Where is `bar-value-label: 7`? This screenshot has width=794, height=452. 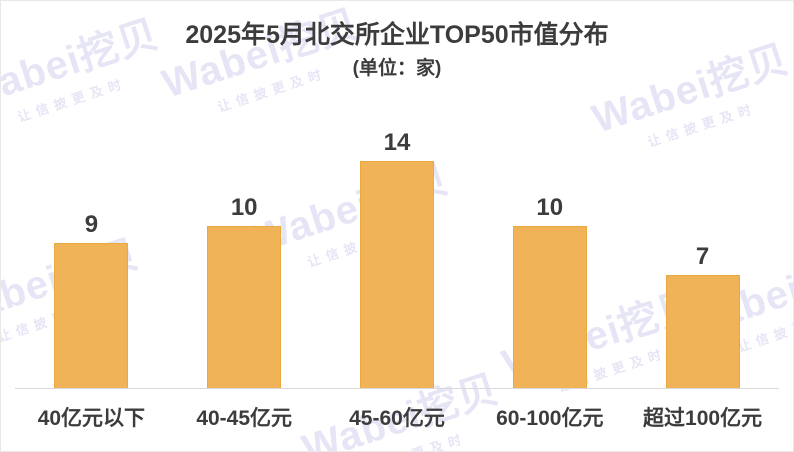
bar-value-label: 7 is located at coordinates (702, 256).